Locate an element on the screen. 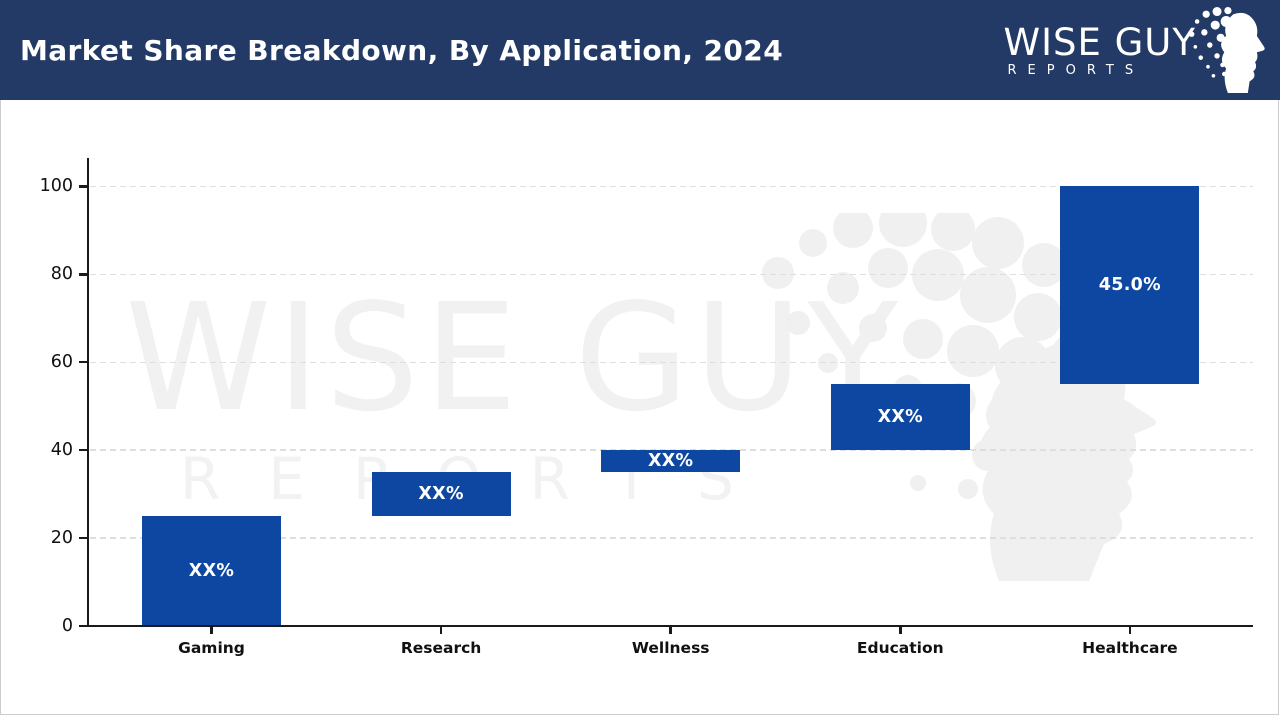  bar-gaming: XX% is located at coordinates (211, 571).